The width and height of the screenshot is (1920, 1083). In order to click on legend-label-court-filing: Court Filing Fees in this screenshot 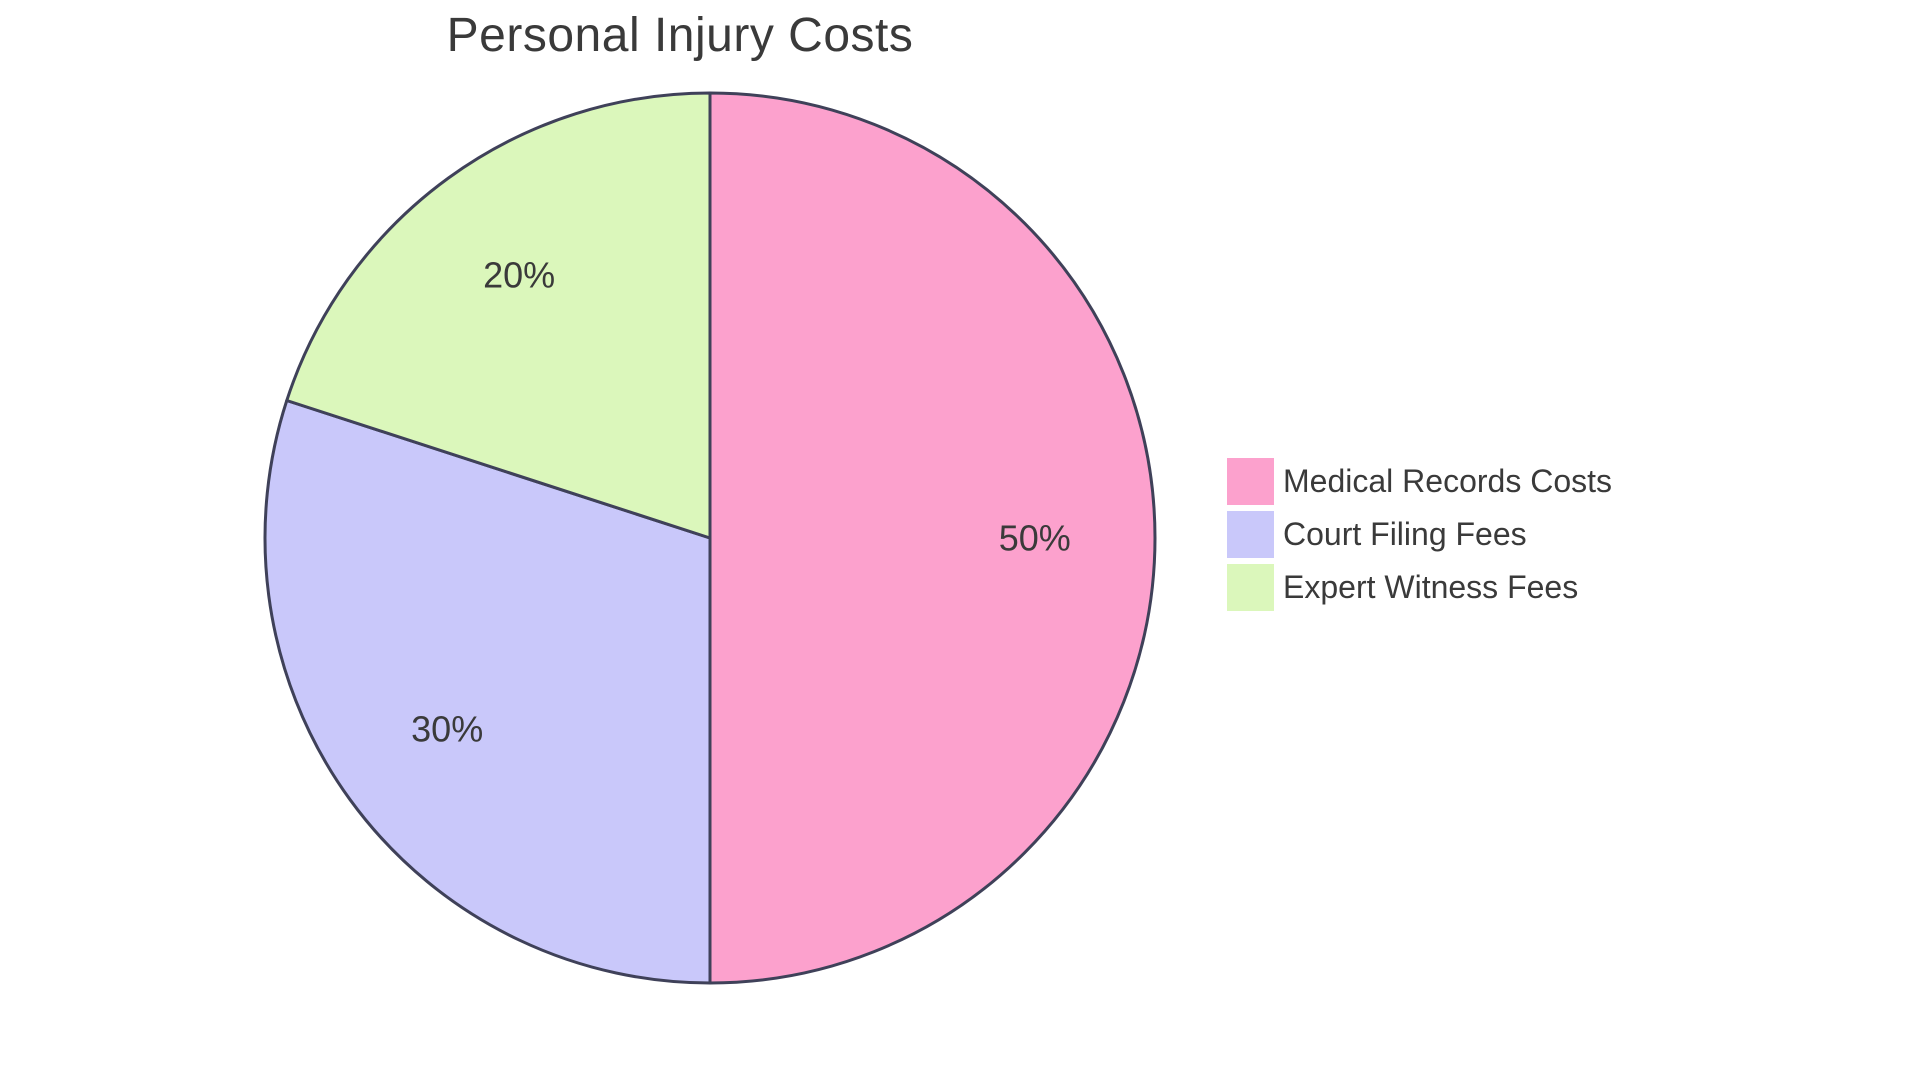, I will do `click(1405, 534)`.